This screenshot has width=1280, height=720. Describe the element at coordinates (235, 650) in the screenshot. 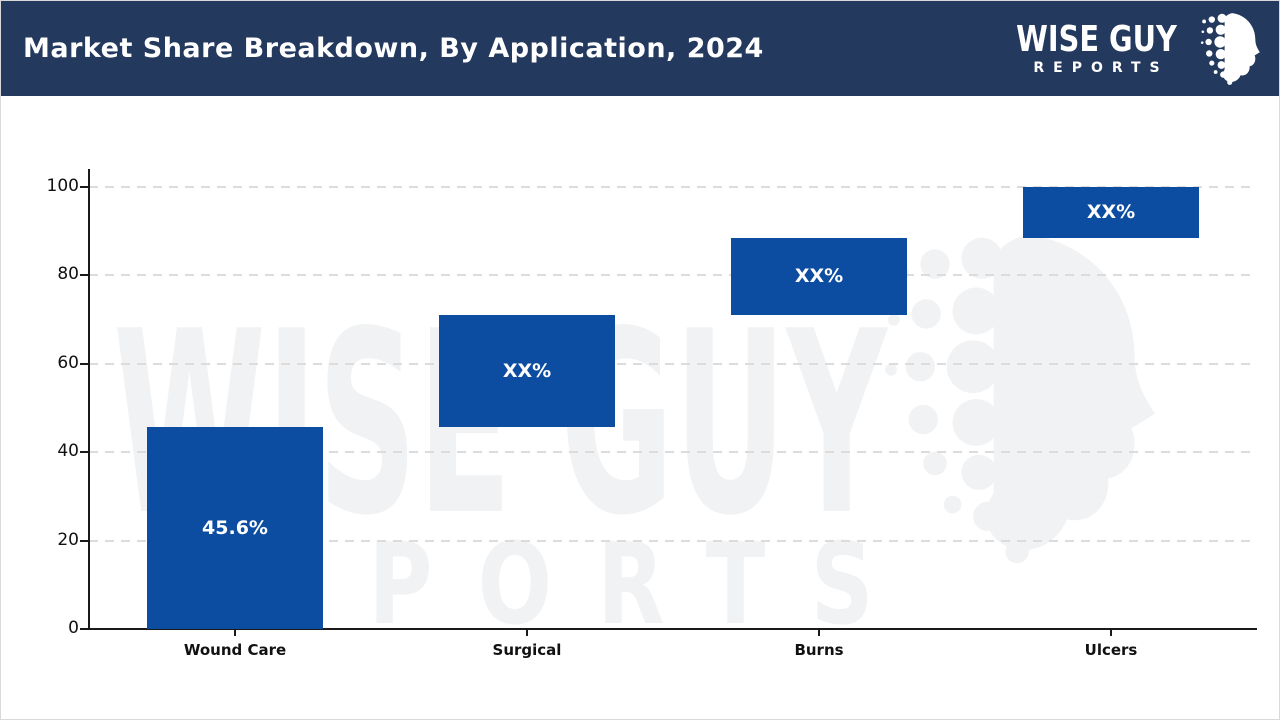

I see `x-category-label: Wound Care` at that location.